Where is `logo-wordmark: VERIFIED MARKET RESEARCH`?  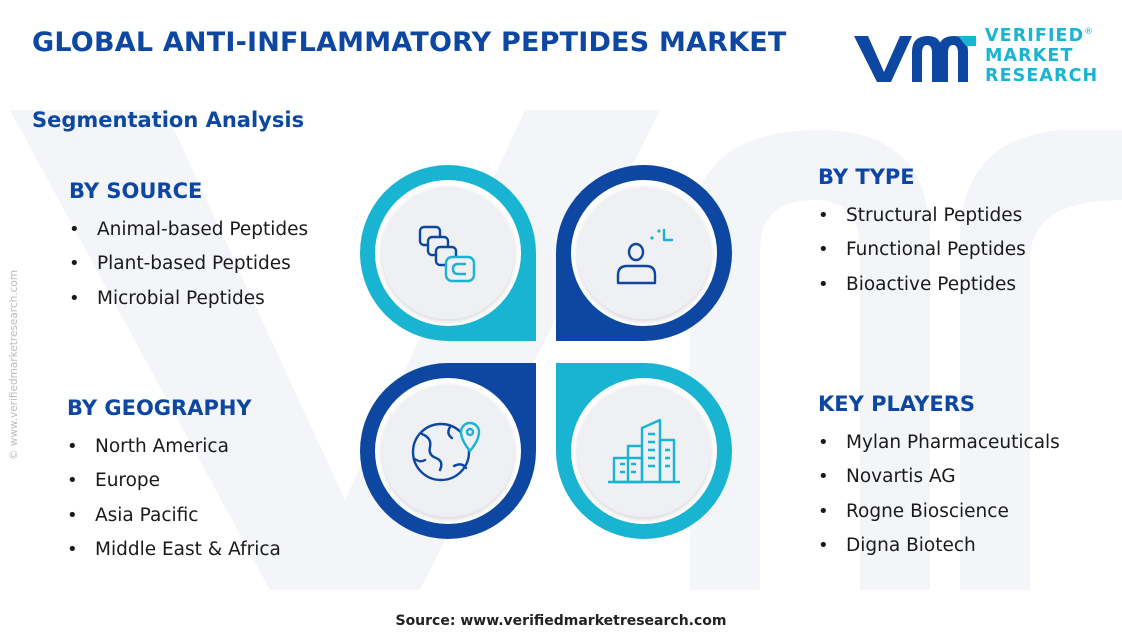 logo-wordmark: VERIFIED MARKET RESEARCH is located at coordinates (1041, 56).